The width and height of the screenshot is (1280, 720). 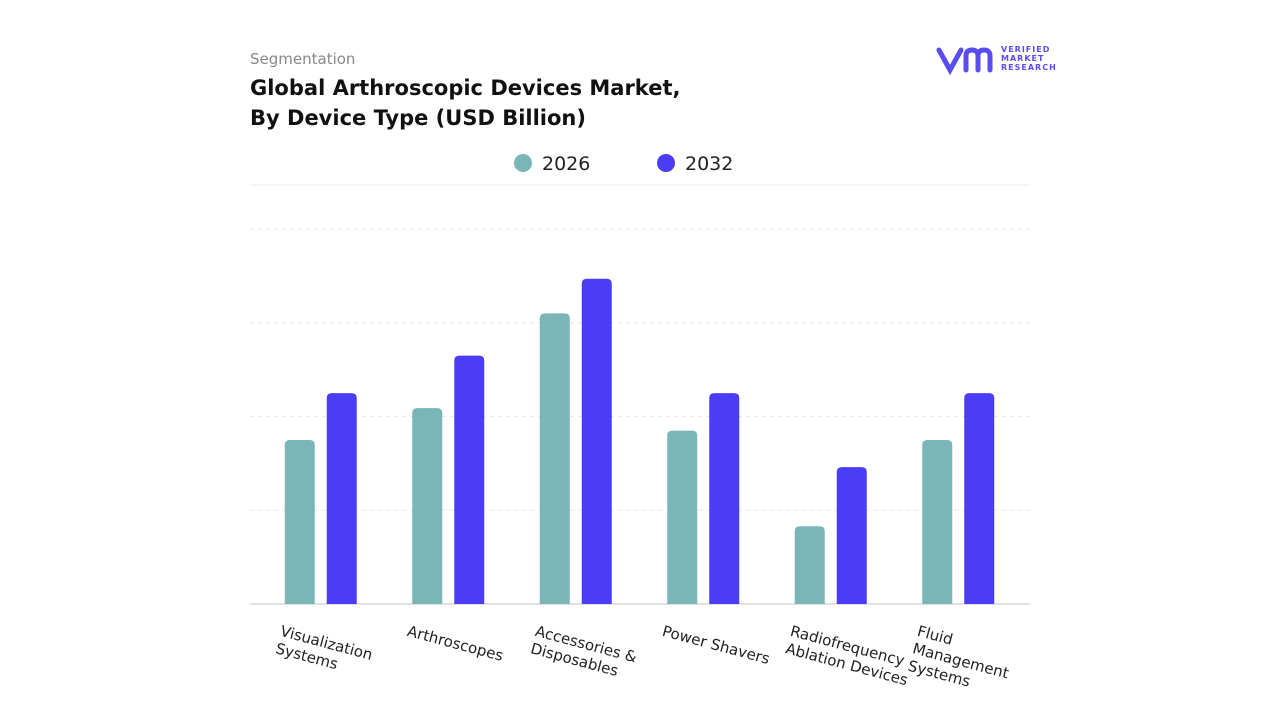 I want to click on kicker: Segmentation, so click(x=303, y=59).